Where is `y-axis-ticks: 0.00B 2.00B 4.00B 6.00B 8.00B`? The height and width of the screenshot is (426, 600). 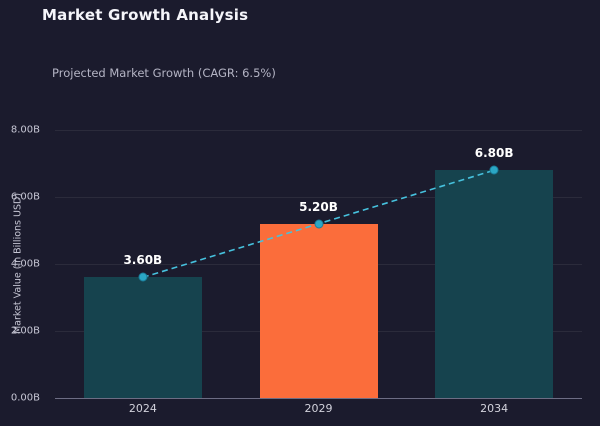
y-axis-ticks: 0.00B 2.00B 4.00B 6.00B 8.00B is located at coordinates (22, 264).